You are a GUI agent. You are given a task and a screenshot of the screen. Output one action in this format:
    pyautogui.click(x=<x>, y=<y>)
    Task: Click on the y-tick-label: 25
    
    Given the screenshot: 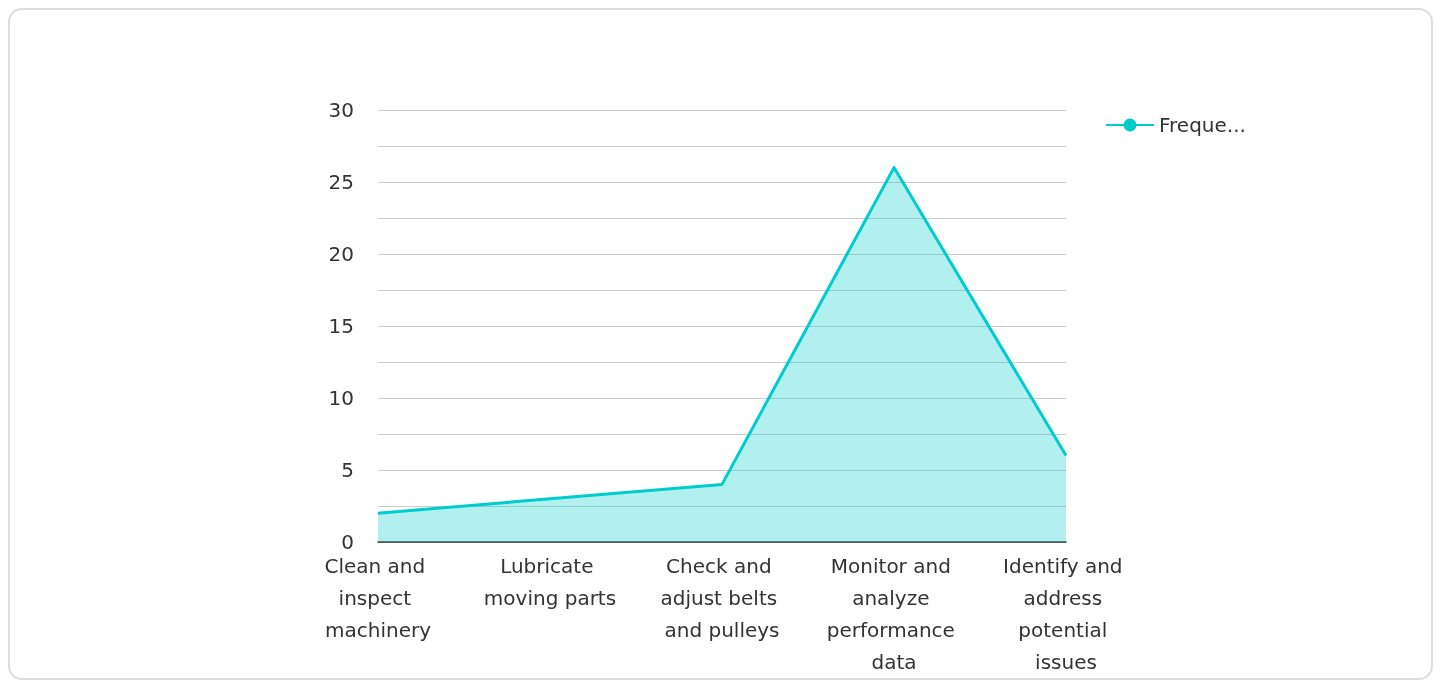 What is the action you would take?
    pyautogui.click(x=341, y=182)
    